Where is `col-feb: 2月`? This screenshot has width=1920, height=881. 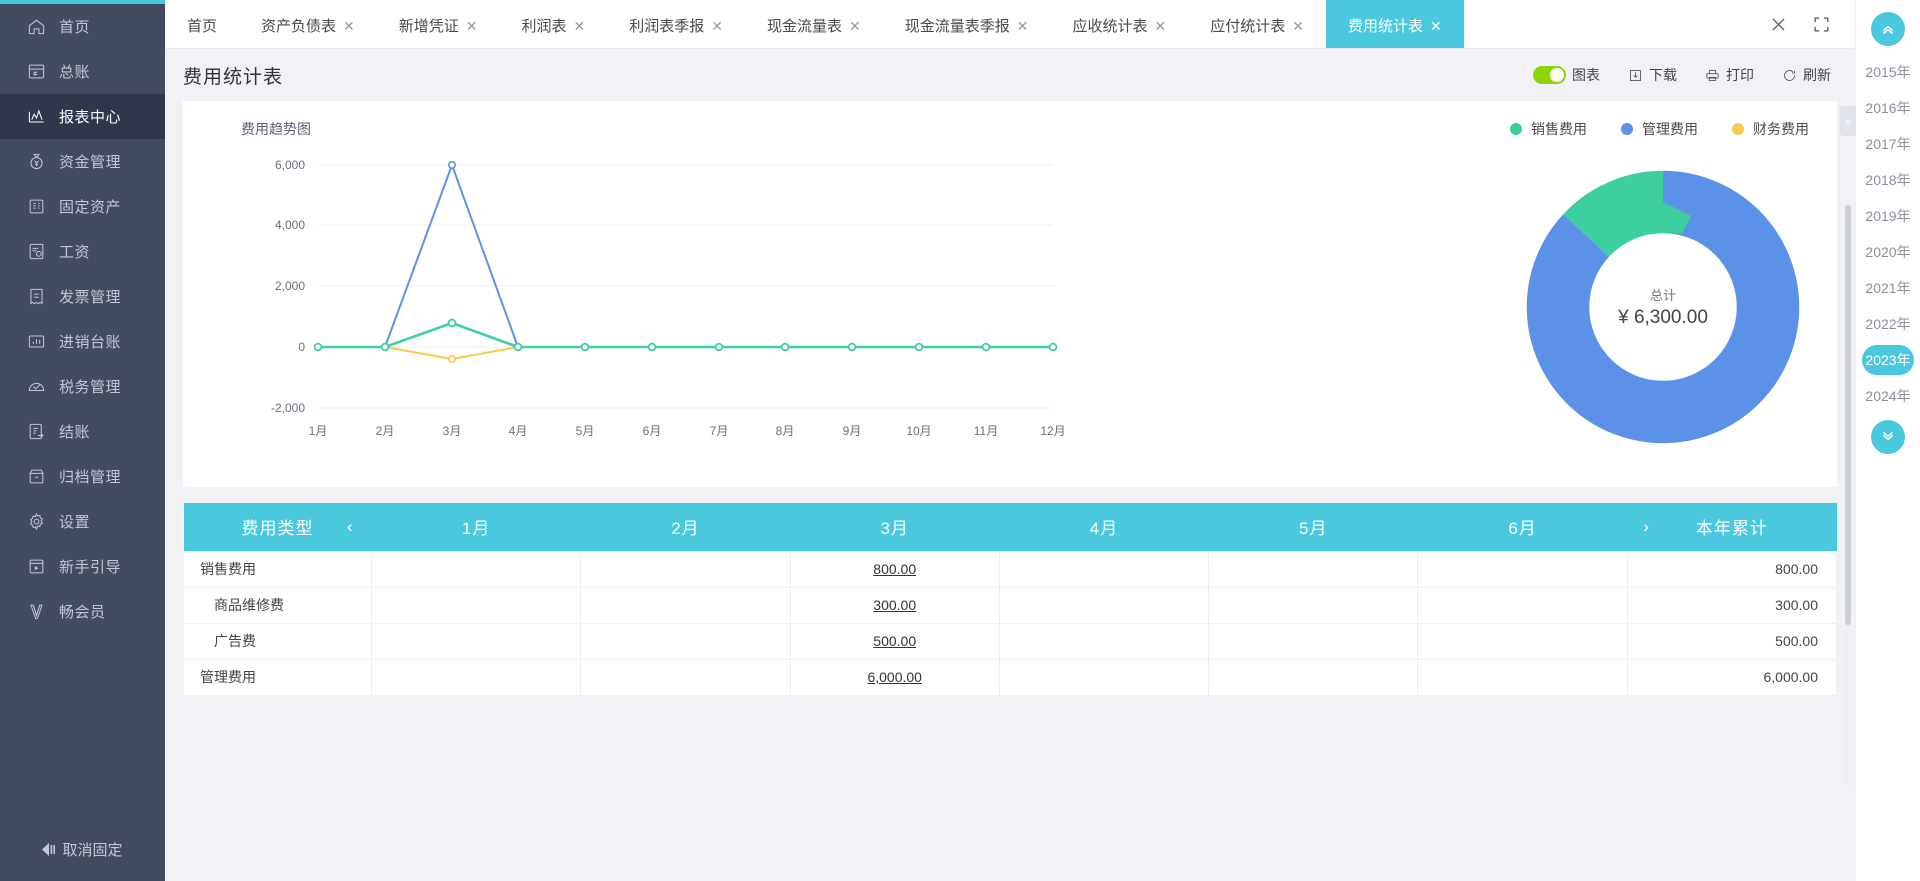
col-feb: 2月 is located at coordinates (685, 527).